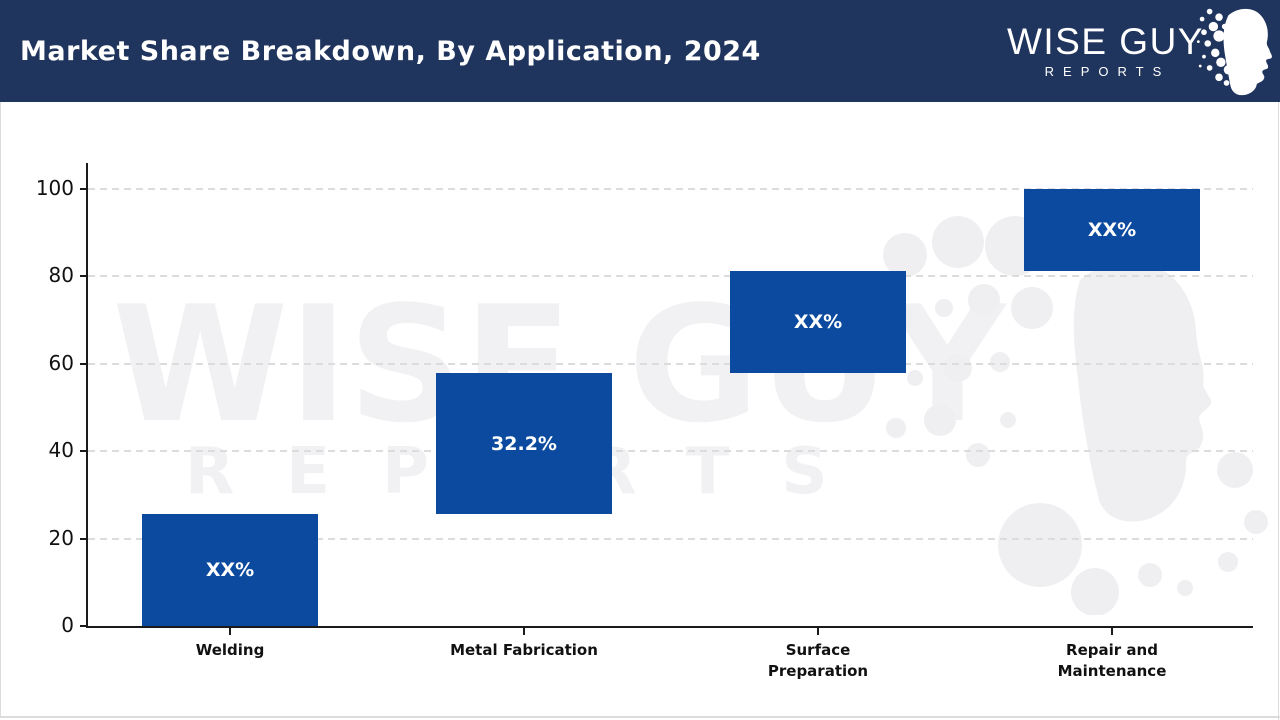  What do you see at coordinates (818, 650) in the screenshot?
I see `category-label-line: Surface` at bounding box center [818, 650].